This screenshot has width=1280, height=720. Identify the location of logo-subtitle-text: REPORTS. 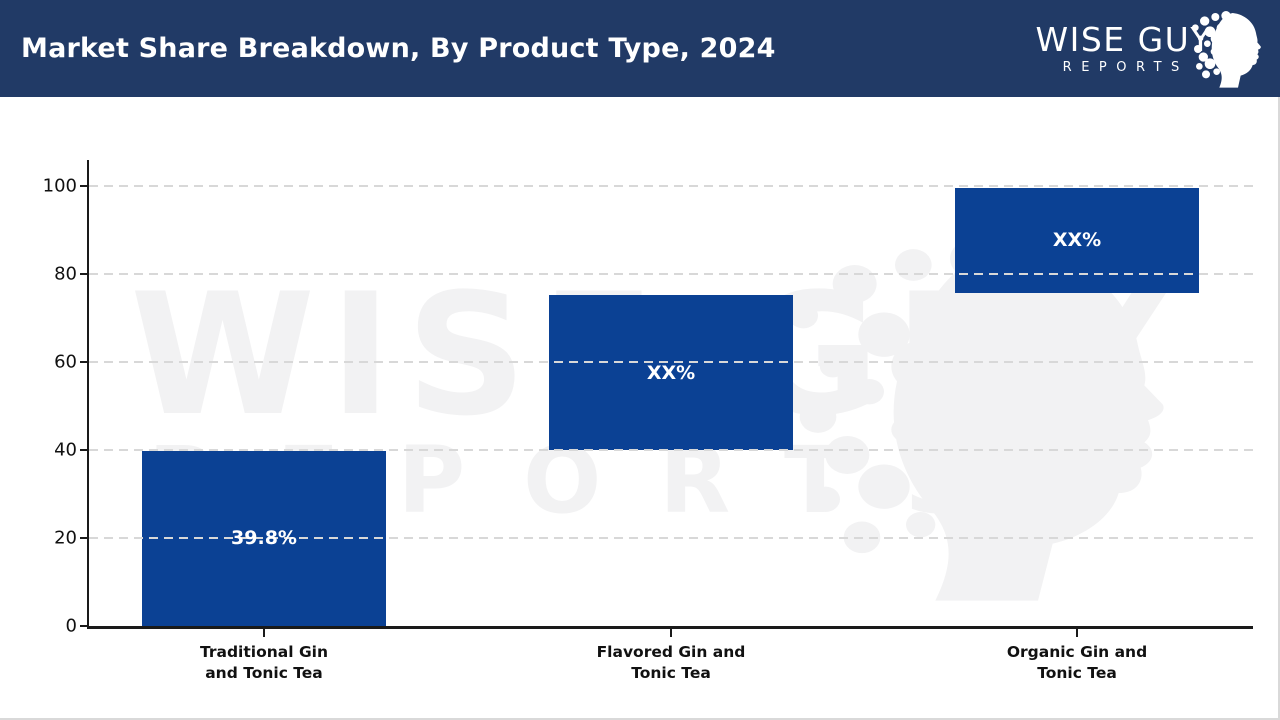
(1125, 67).